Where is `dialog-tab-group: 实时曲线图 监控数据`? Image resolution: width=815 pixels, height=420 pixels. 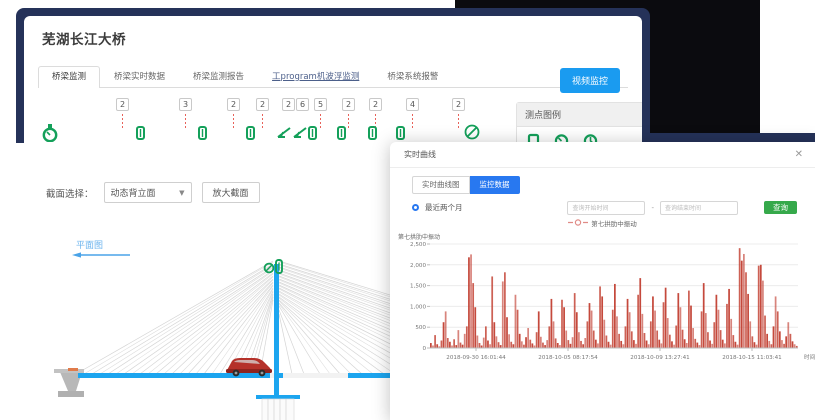 dialog-tab-group: 实时曲线图 监控数据 is located at coordinates (602, 181).